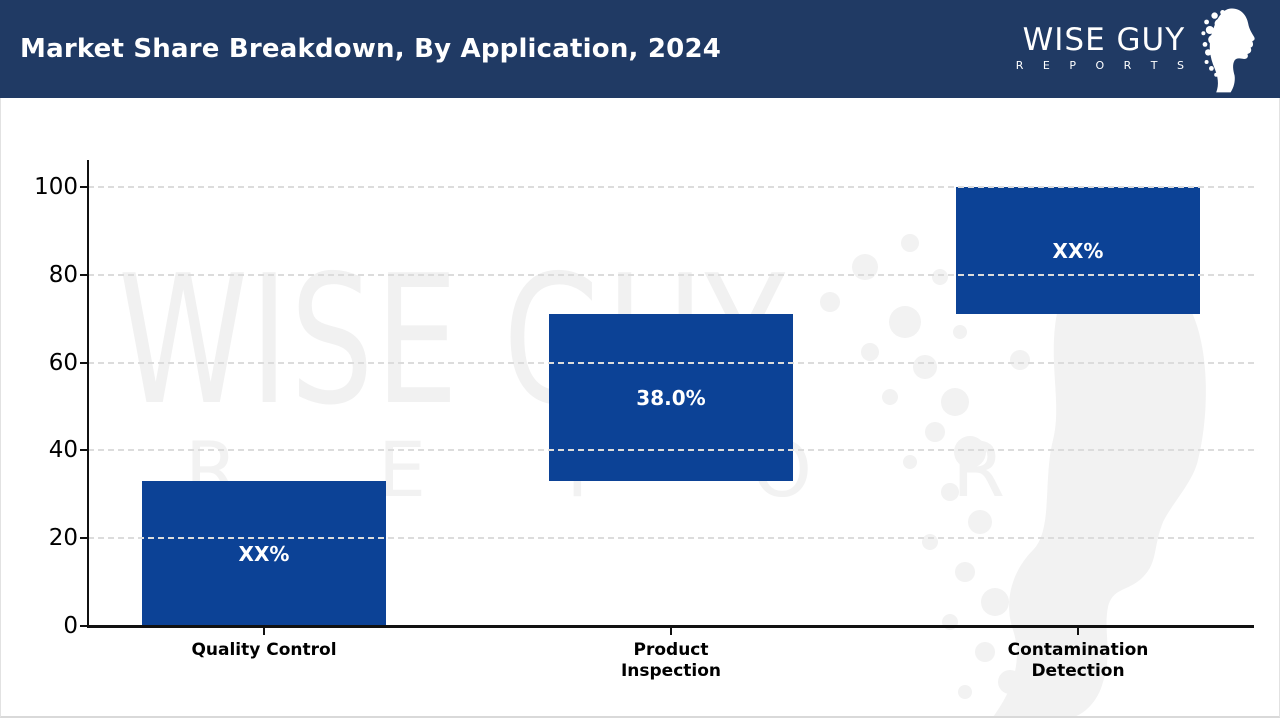 The image size is (1280, 720). What do you see at coordinates (1078, 660) in the screenshot?
I see `category-label: Contamination Detection` at bounding box center [1078, 660].